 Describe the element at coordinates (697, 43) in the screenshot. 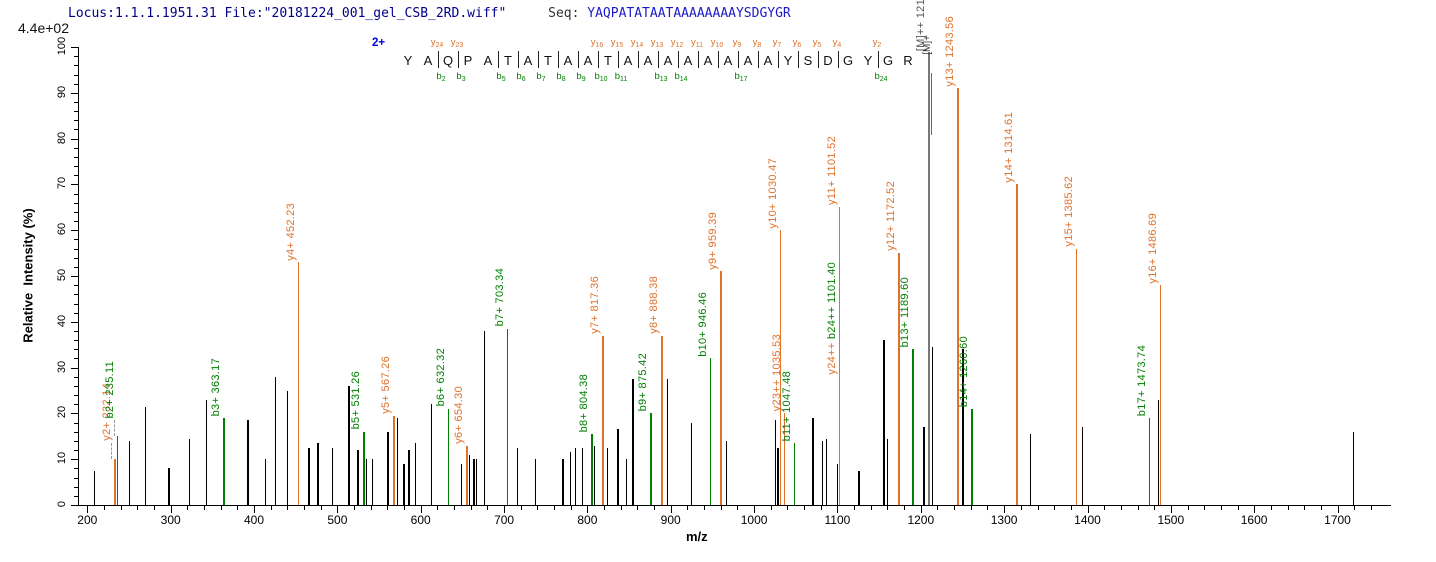

I see `y-ion-site-label: y11` at that location.